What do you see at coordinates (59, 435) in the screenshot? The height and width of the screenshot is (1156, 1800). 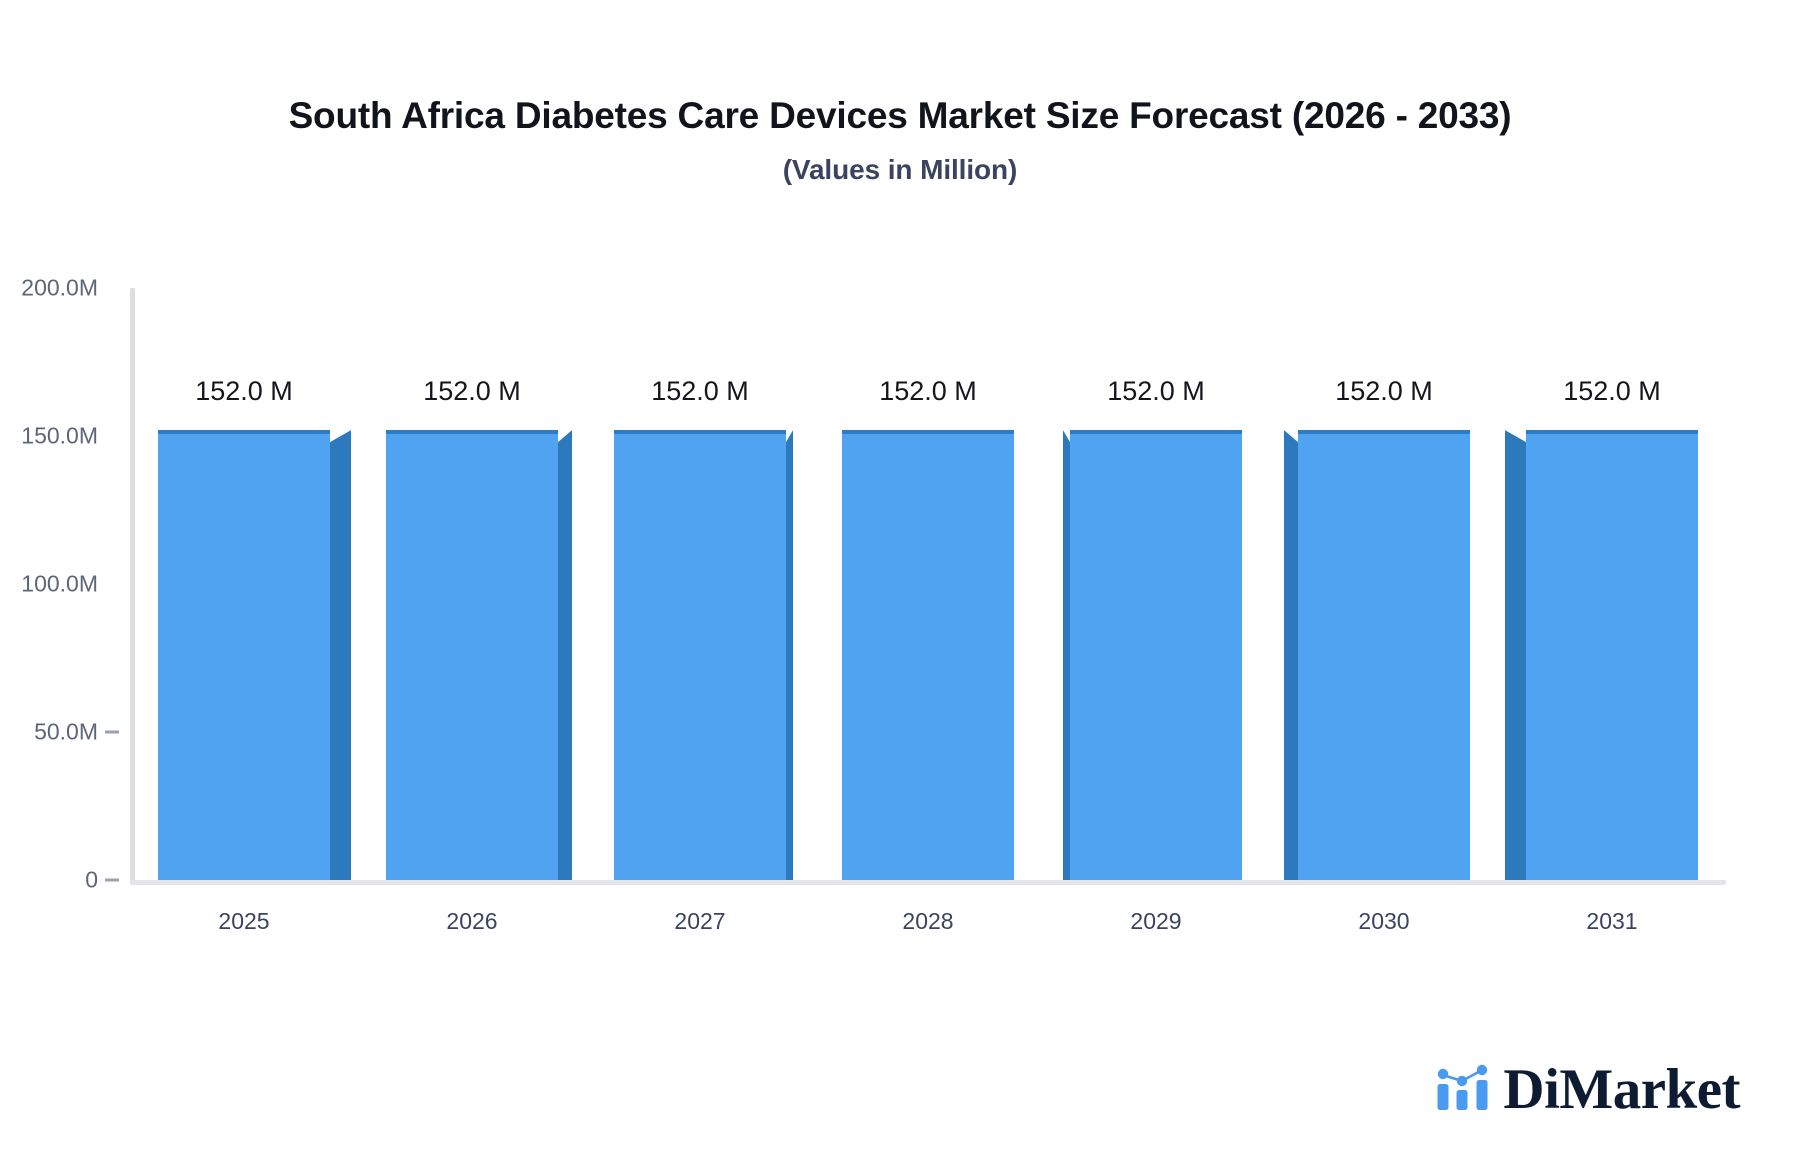 I see `y-axis-tick-label: 150.0M` at bounding box center [59, 435].